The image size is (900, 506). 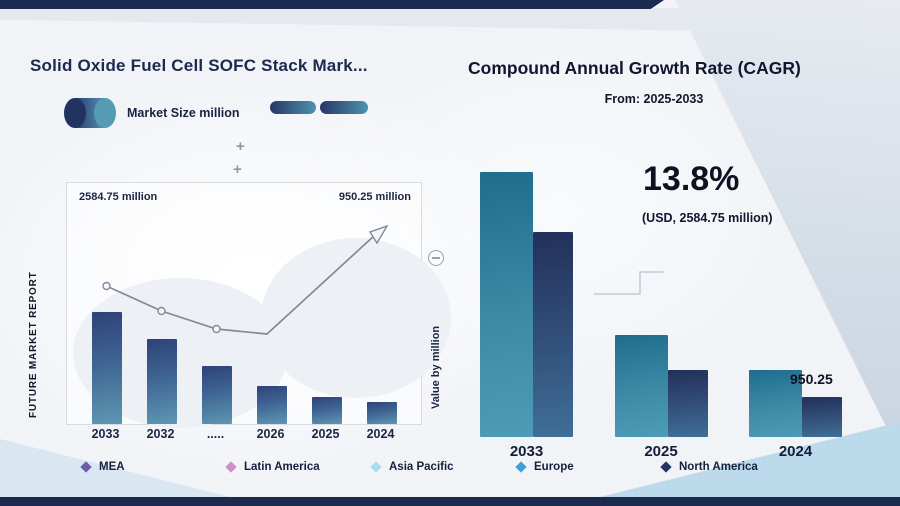 I want to click on x-axis-labels: 2033 2032..... 2026 2025 2024, so click(x=243, y=434).